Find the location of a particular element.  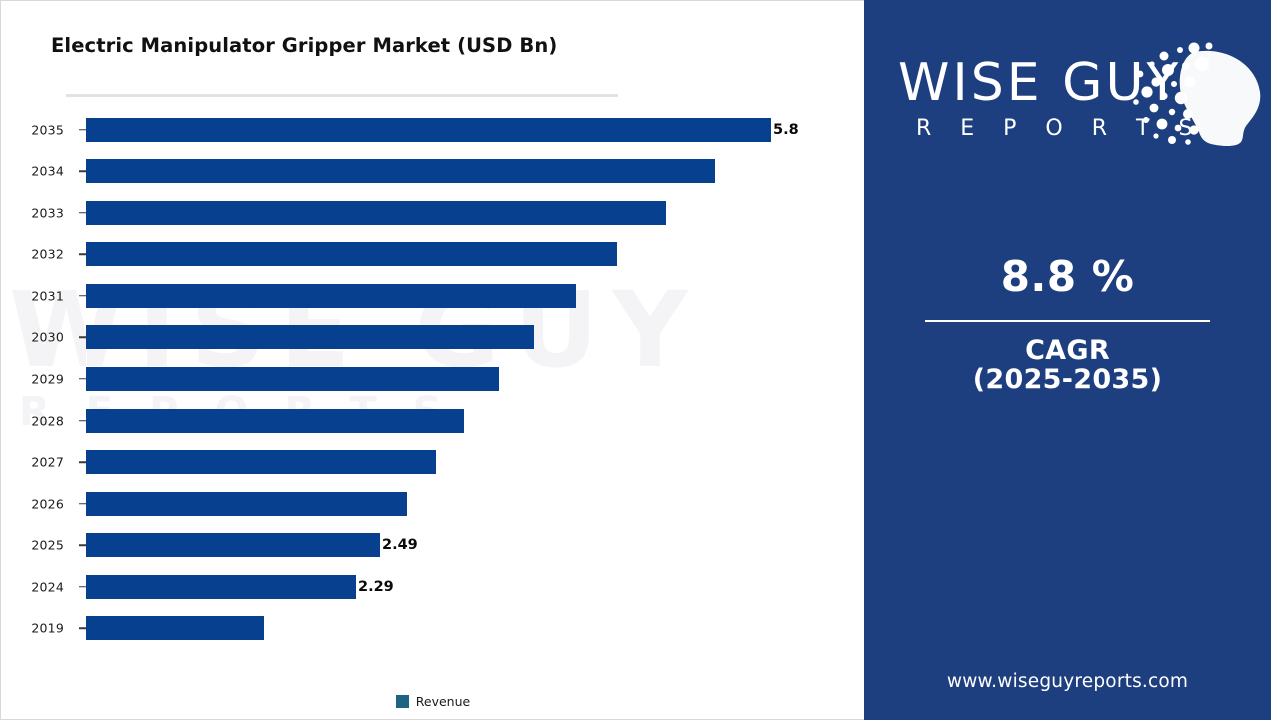

chart-row-2027: 2027 is located at coordinates (432, 462).